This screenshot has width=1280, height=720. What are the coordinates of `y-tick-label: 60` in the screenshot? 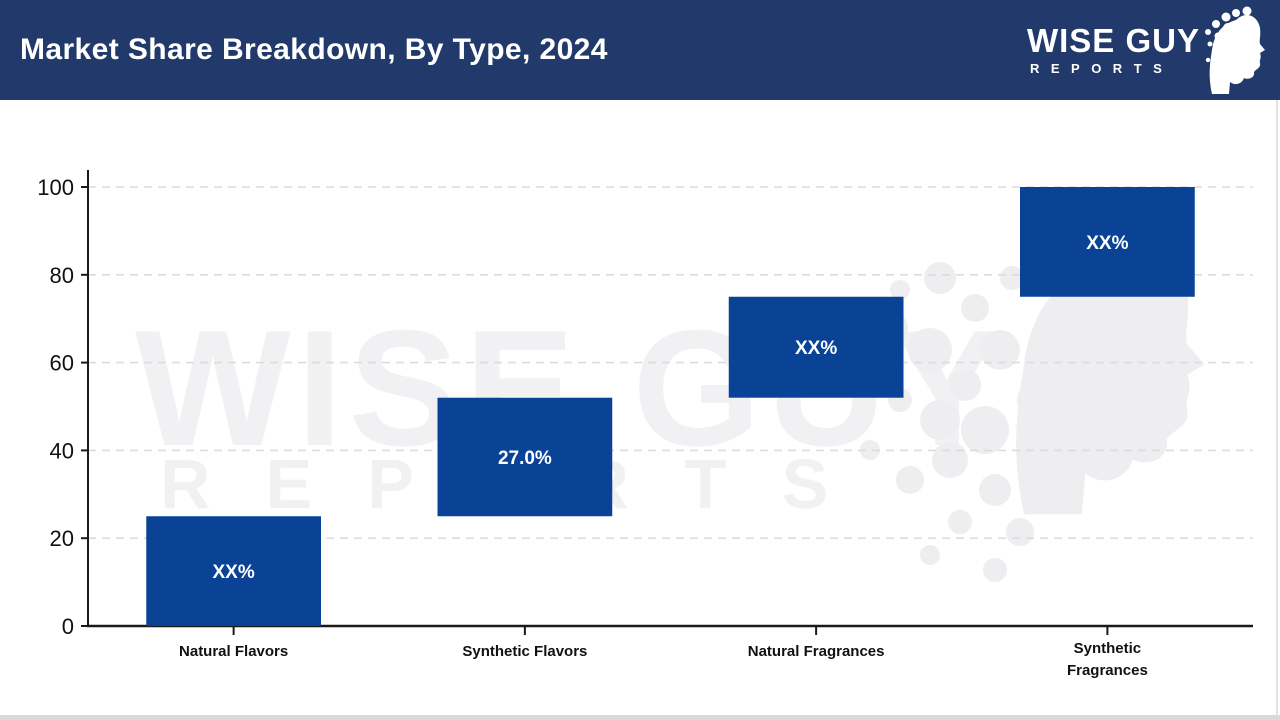 It's located at (62, 363).